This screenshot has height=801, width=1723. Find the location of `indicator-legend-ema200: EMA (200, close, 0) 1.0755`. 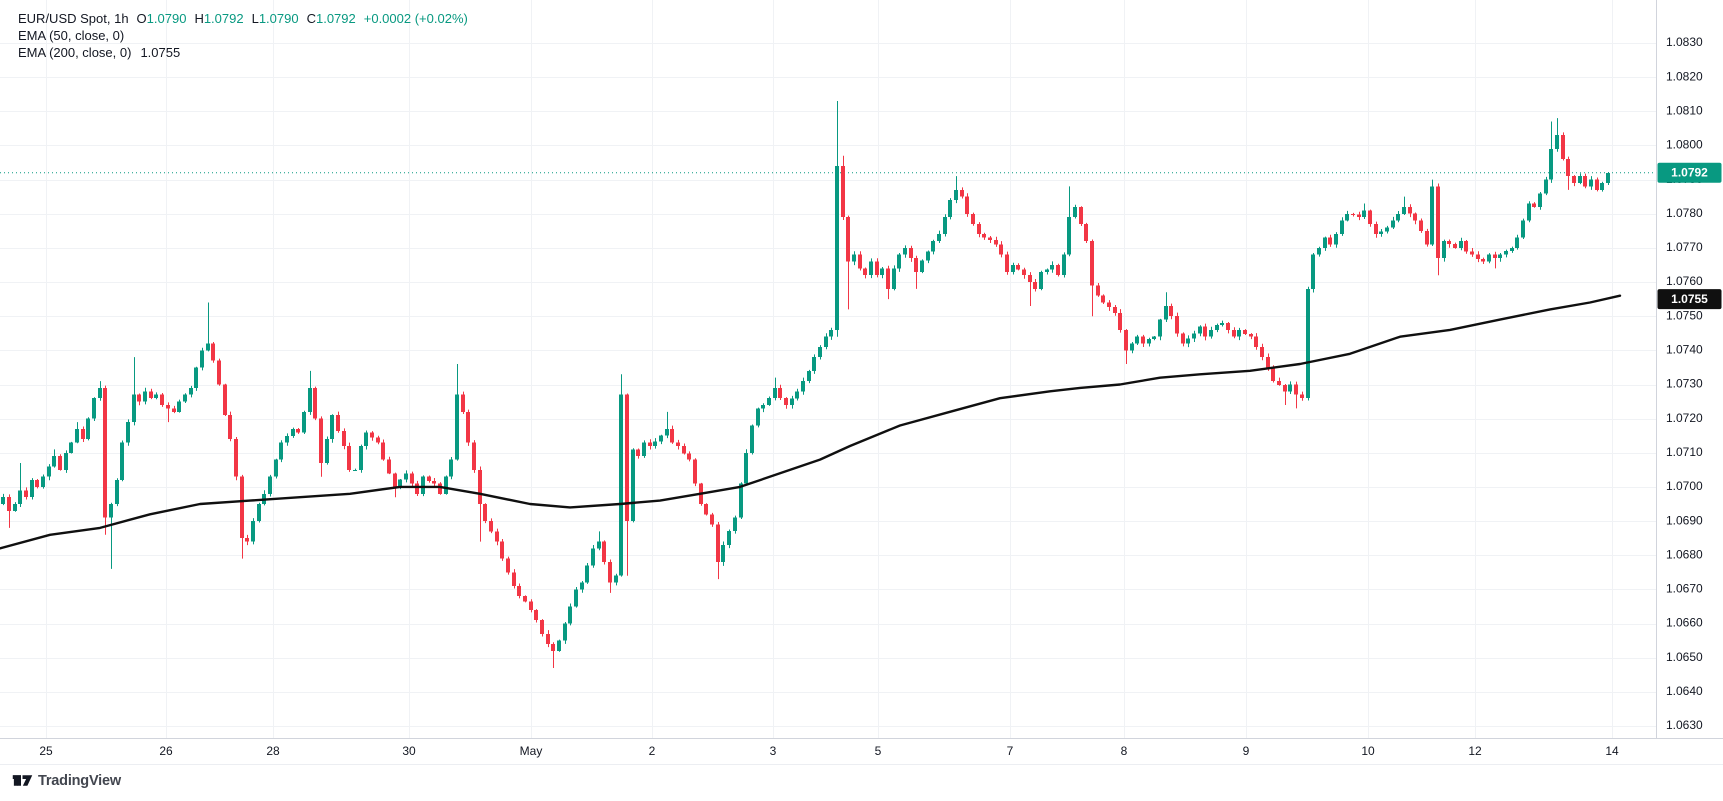

indicator-legend-ema200: EMA (200, close, 0) 1.0755 is located at coordinates (243, 52).